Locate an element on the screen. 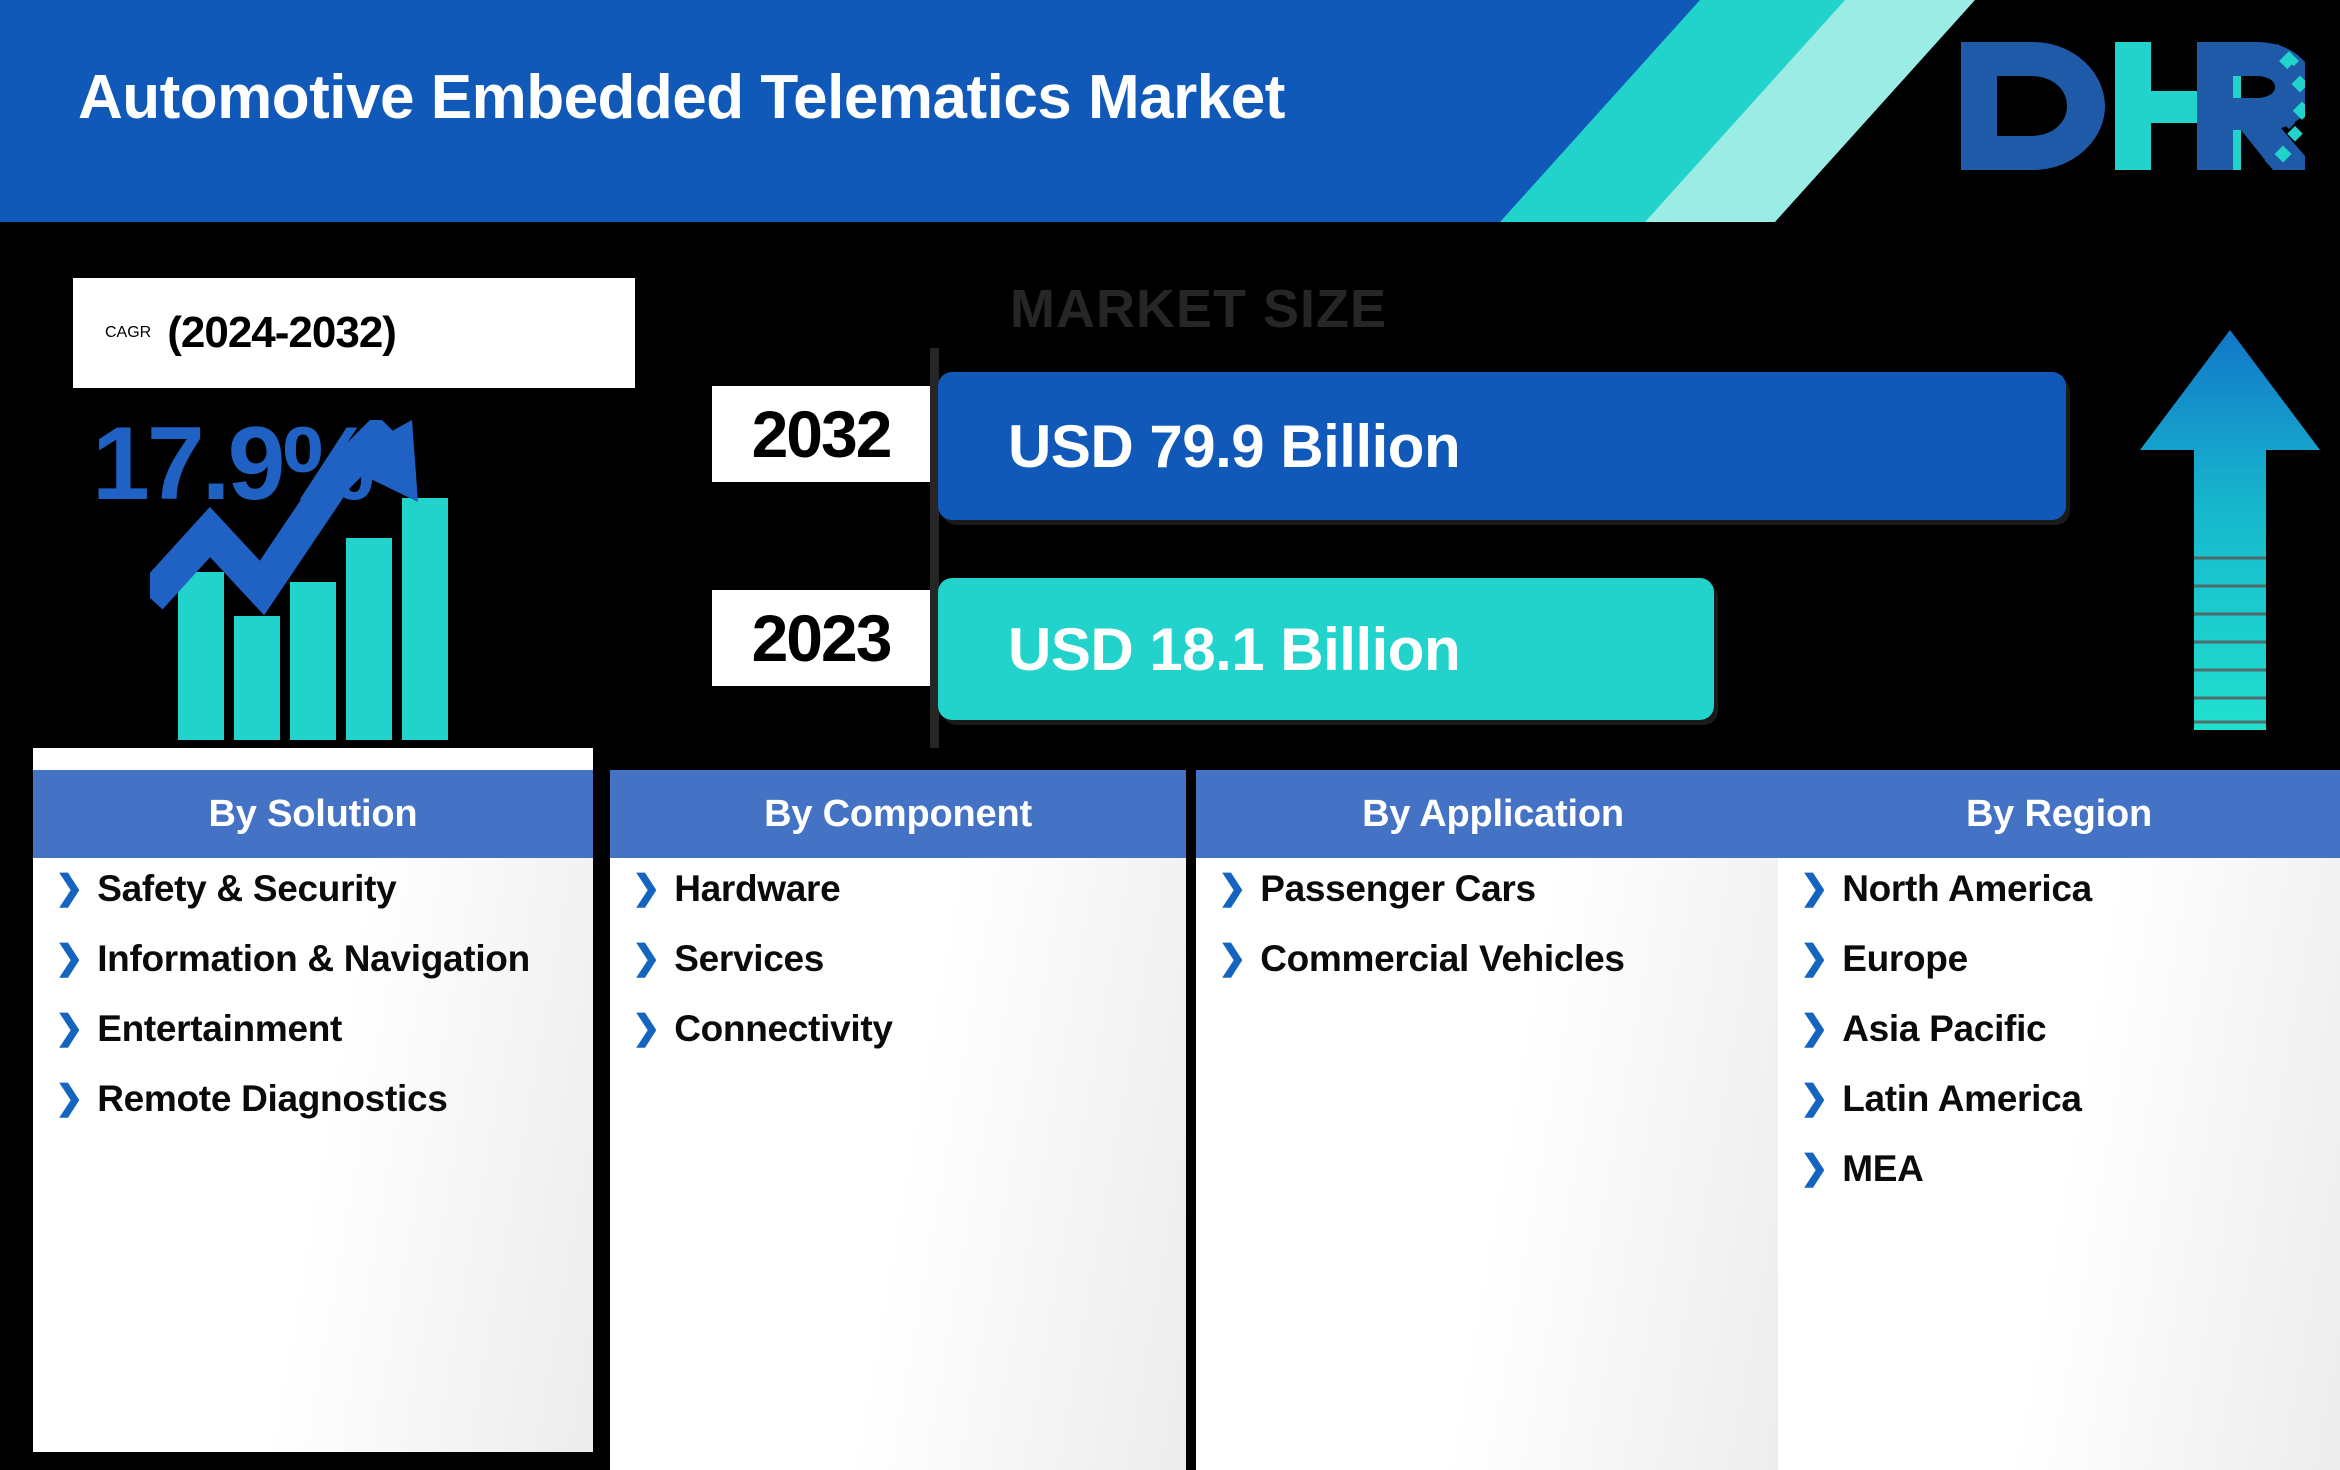 The image size is (2340, 1470). list-item: ❯ Latin America is located at coordinates (2064, 1099).